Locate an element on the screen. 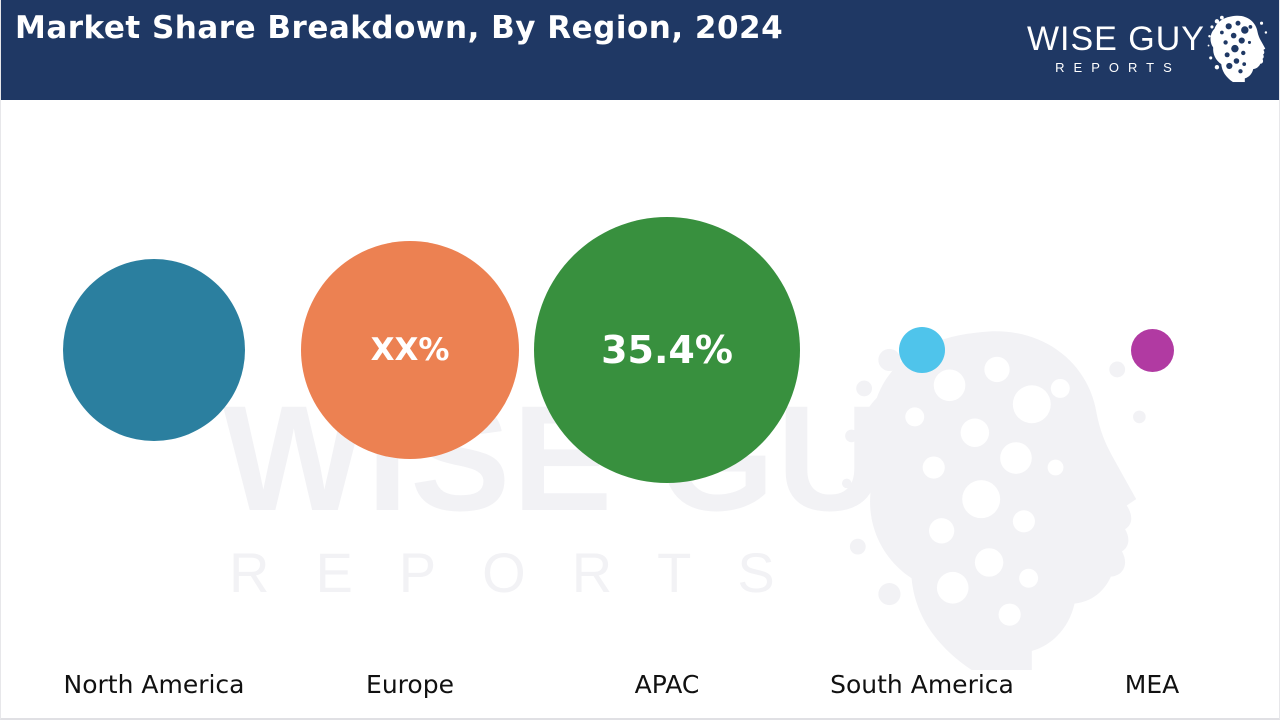 This screenshot has height=720, width=1280. bubble-circle-mea is located at coordinates (1152, 350).